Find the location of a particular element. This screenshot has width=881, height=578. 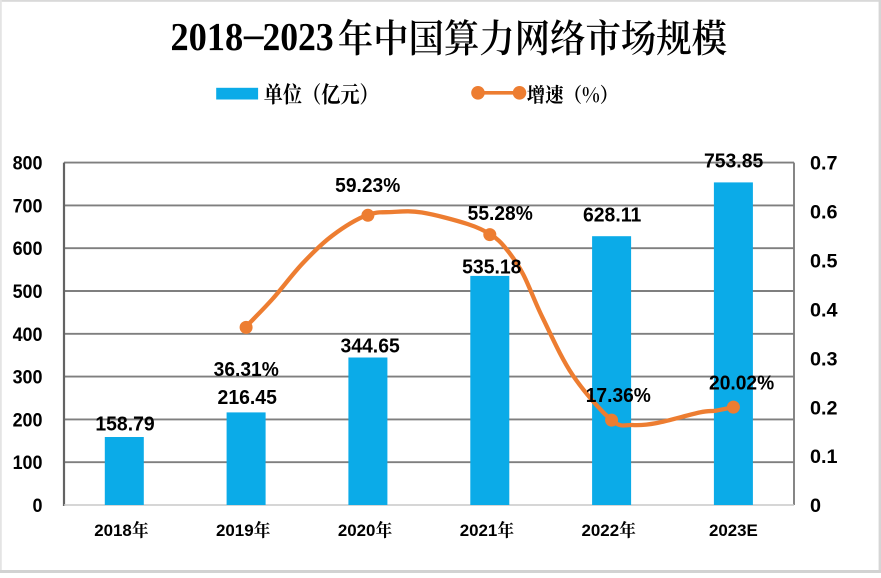

svg-text: 0.2 is located at coordinates (824, 408).